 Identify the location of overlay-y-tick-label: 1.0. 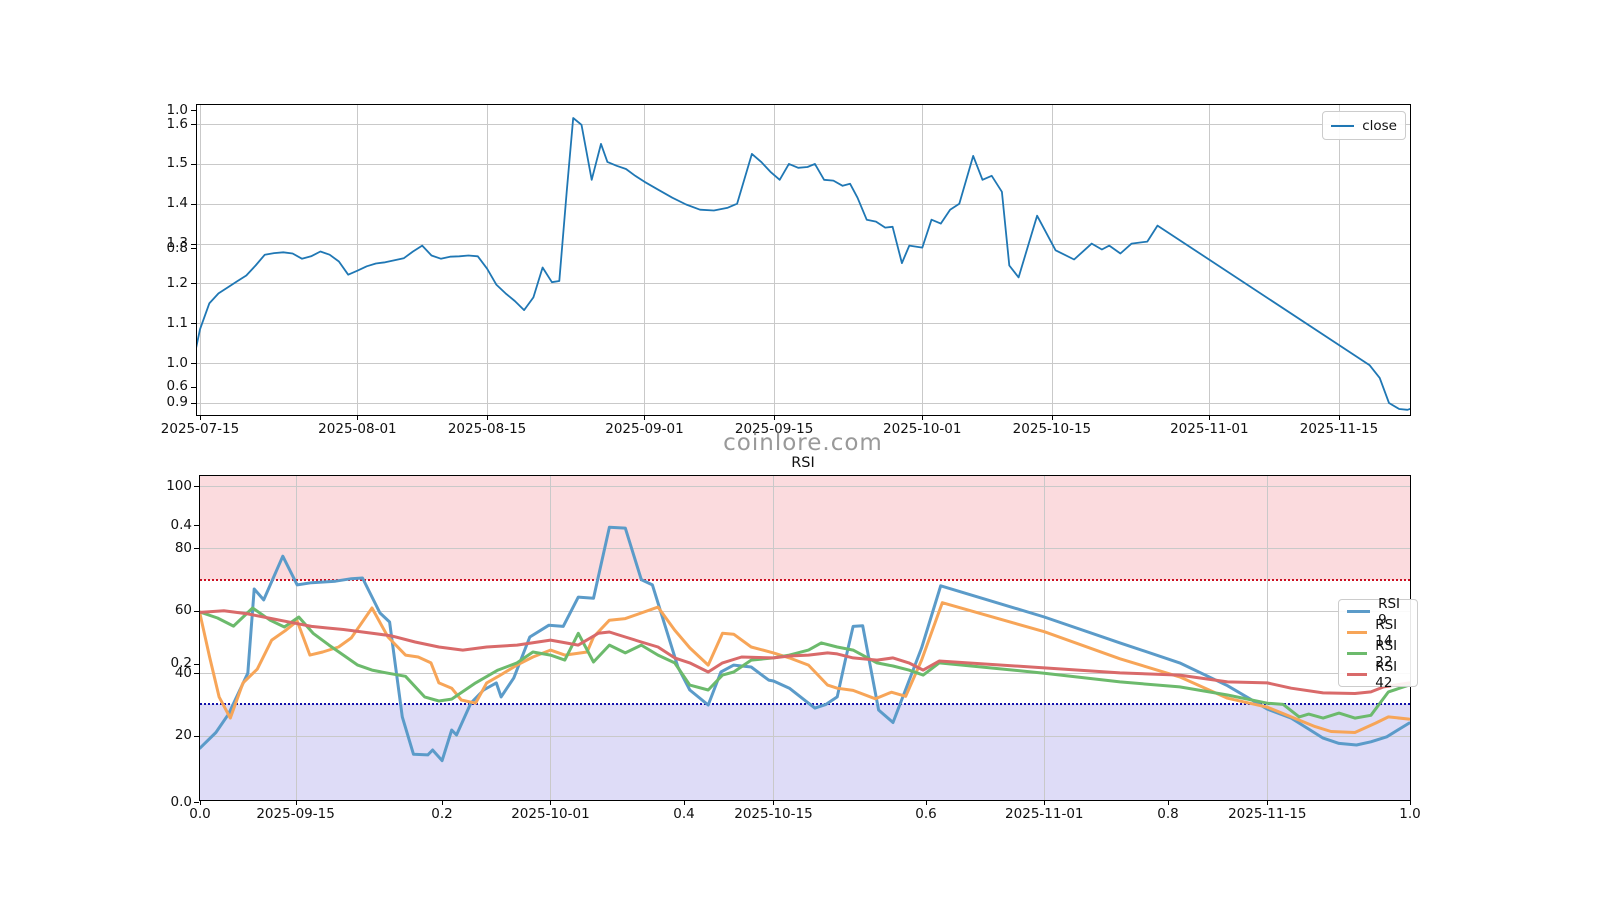
(177, 109).